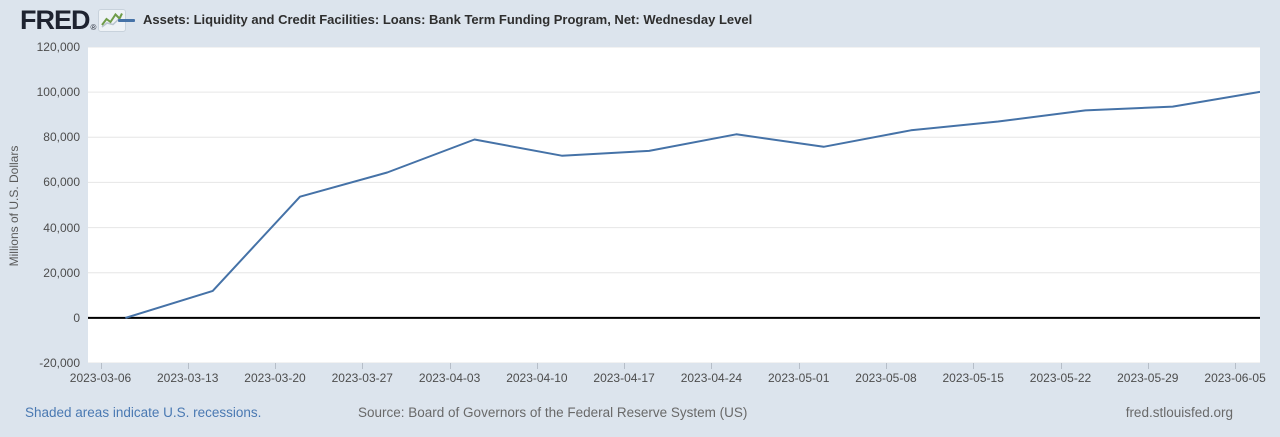 The height and width of the screenshot is (437, 1280). What do you see at coordinates (61, 137) in the screenshot?
I see `y-tick-label: 80,000` at bounding box center [61, 137].